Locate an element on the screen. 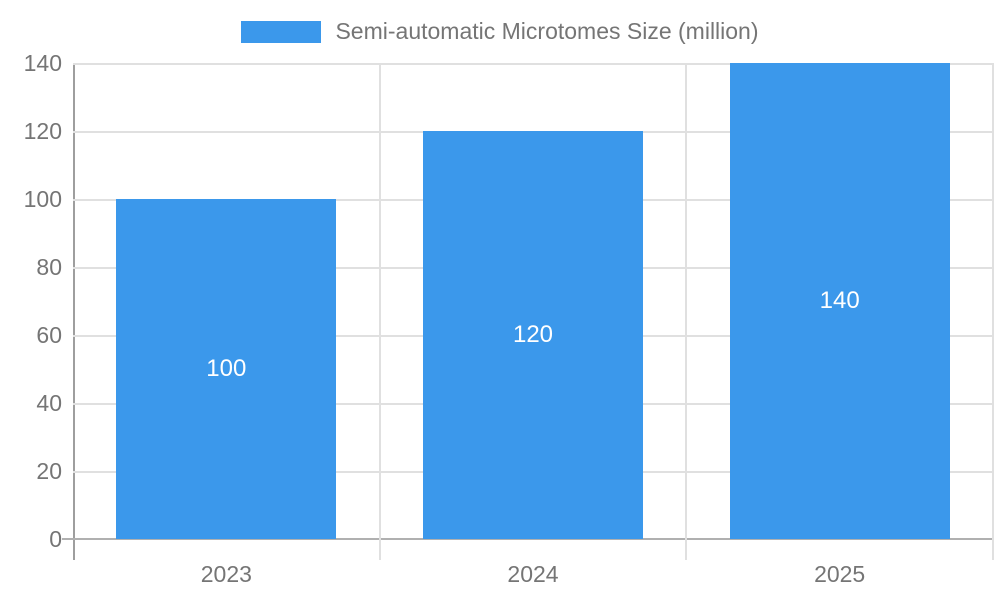 The image size is (1000, 600). y-tick-label-80: 80 is located at coordinates (49, 267).